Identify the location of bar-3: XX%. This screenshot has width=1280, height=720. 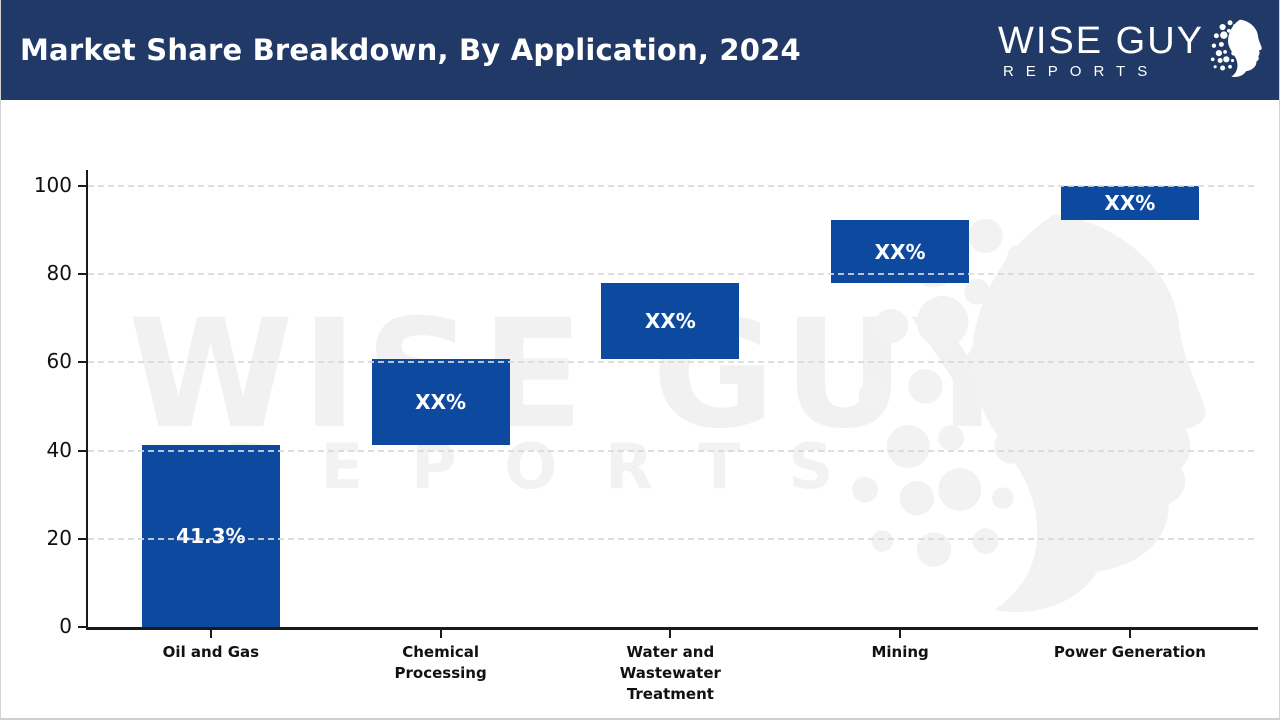
(900, 251).